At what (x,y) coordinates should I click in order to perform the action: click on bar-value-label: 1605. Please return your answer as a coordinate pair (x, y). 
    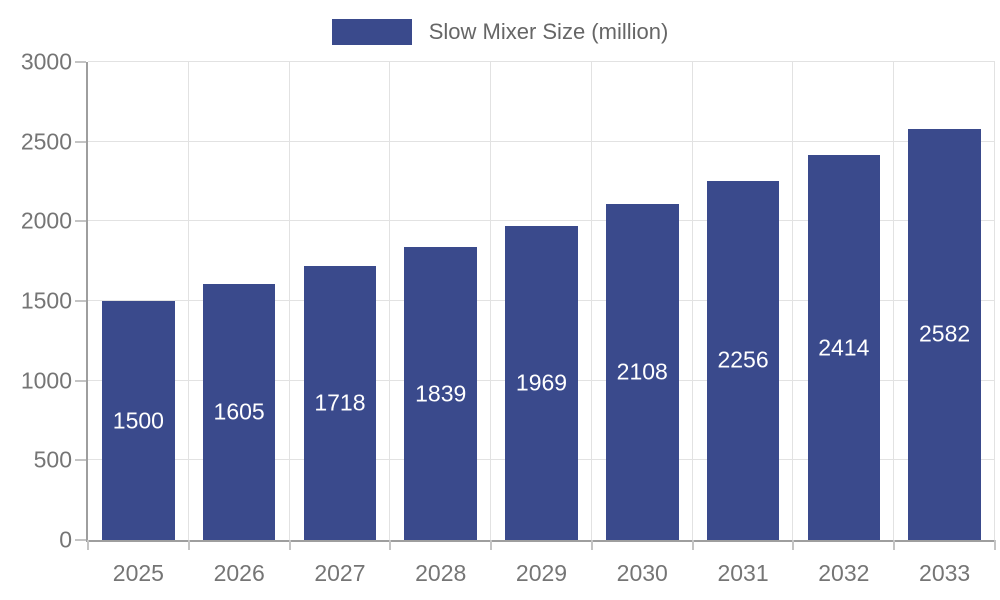
    Looking at the image, I should click on (239, 411).